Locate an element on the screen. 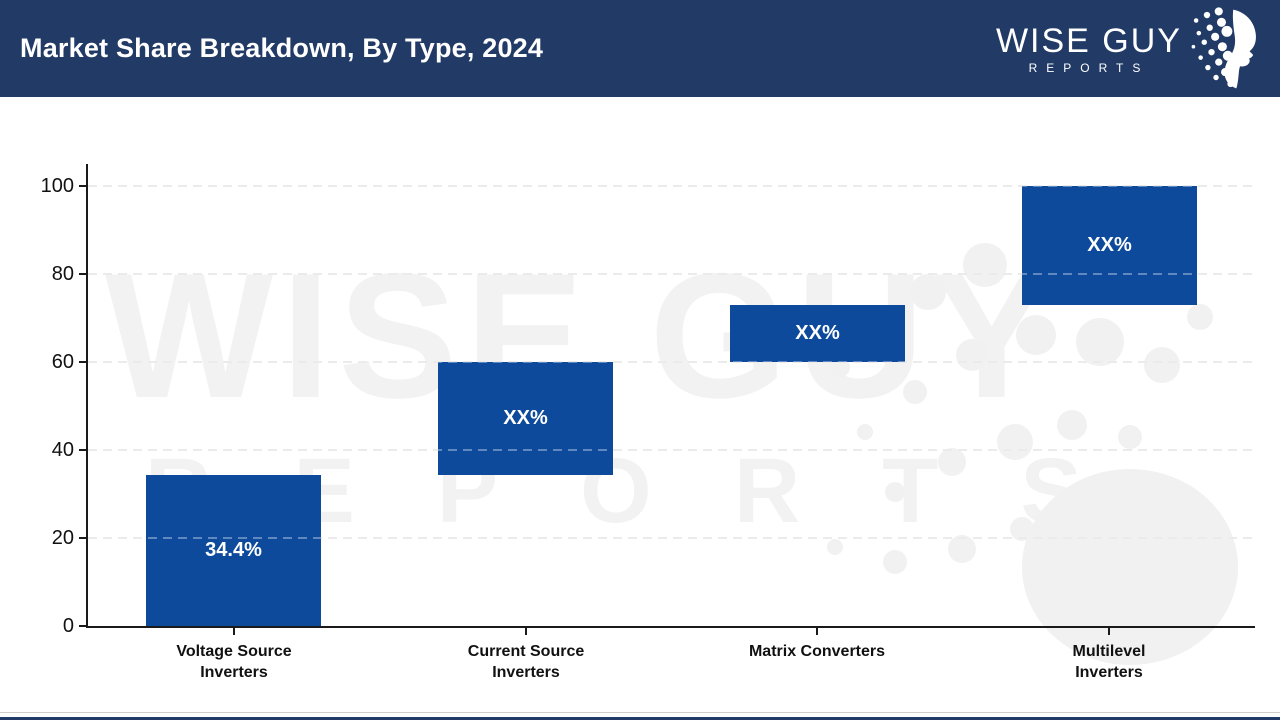 Image resolution: width=1280 pixels, height=720 pixels. footer-strip is located at coordinates (640, 716).